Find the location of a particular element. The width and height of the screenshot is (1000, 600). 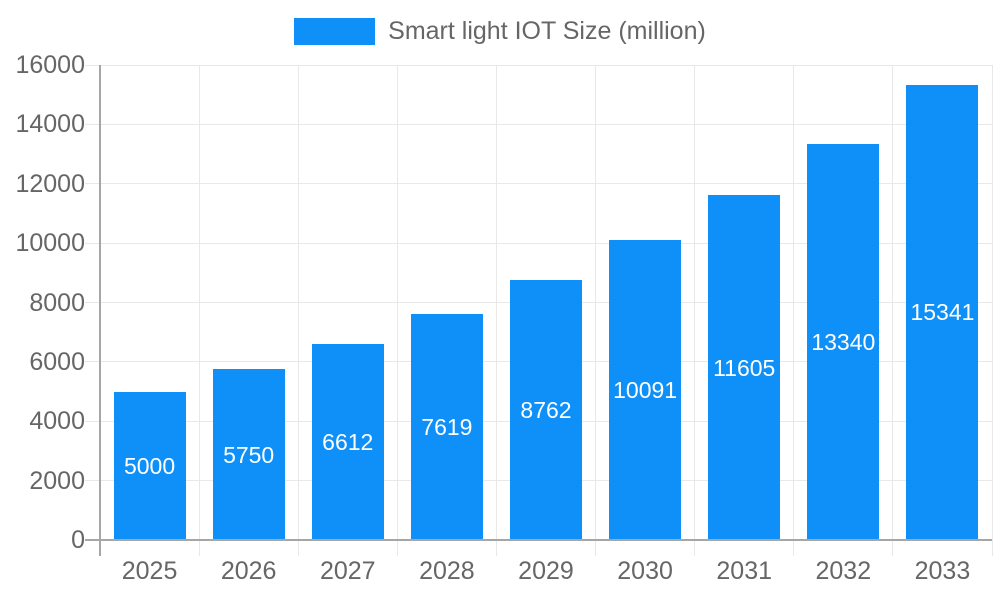

legend-item: Smart light IOT Size (million) is located at coordinates (500, 31).